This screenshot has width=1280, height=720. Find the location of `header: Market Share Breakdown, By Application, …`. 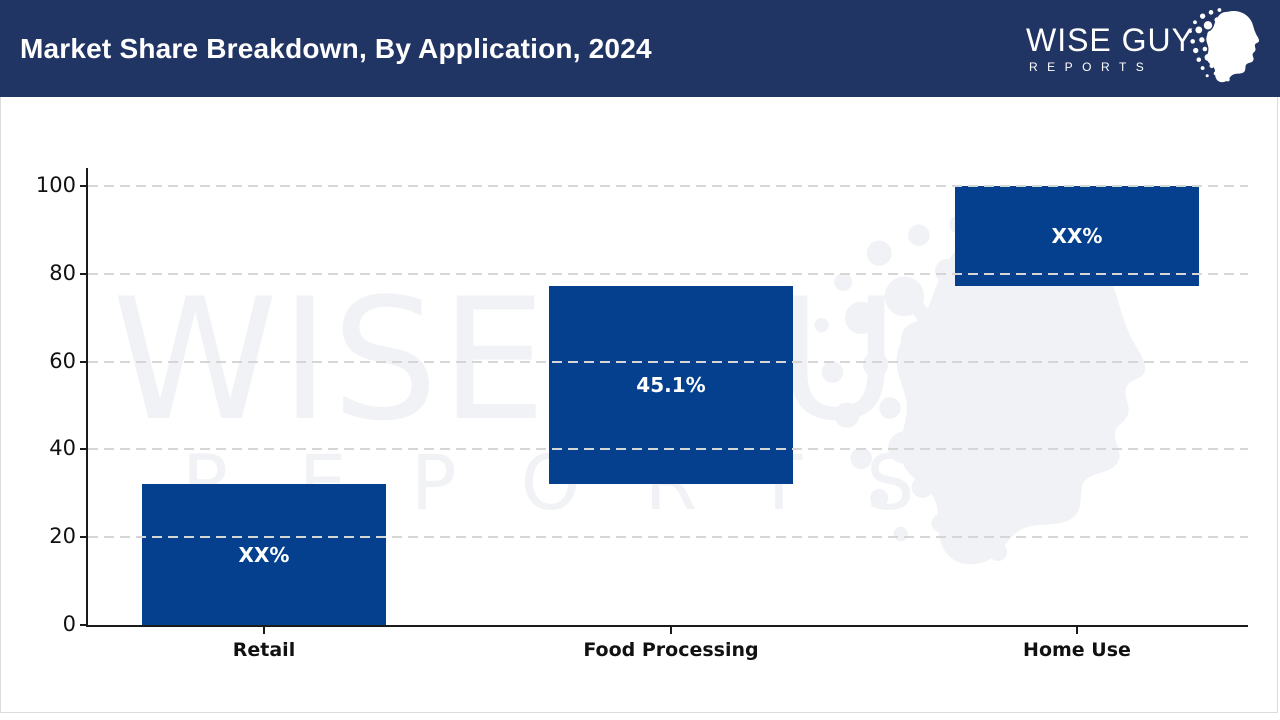

header: Market Share Breakdown, By Application, … is located at coordinates (640, 48).